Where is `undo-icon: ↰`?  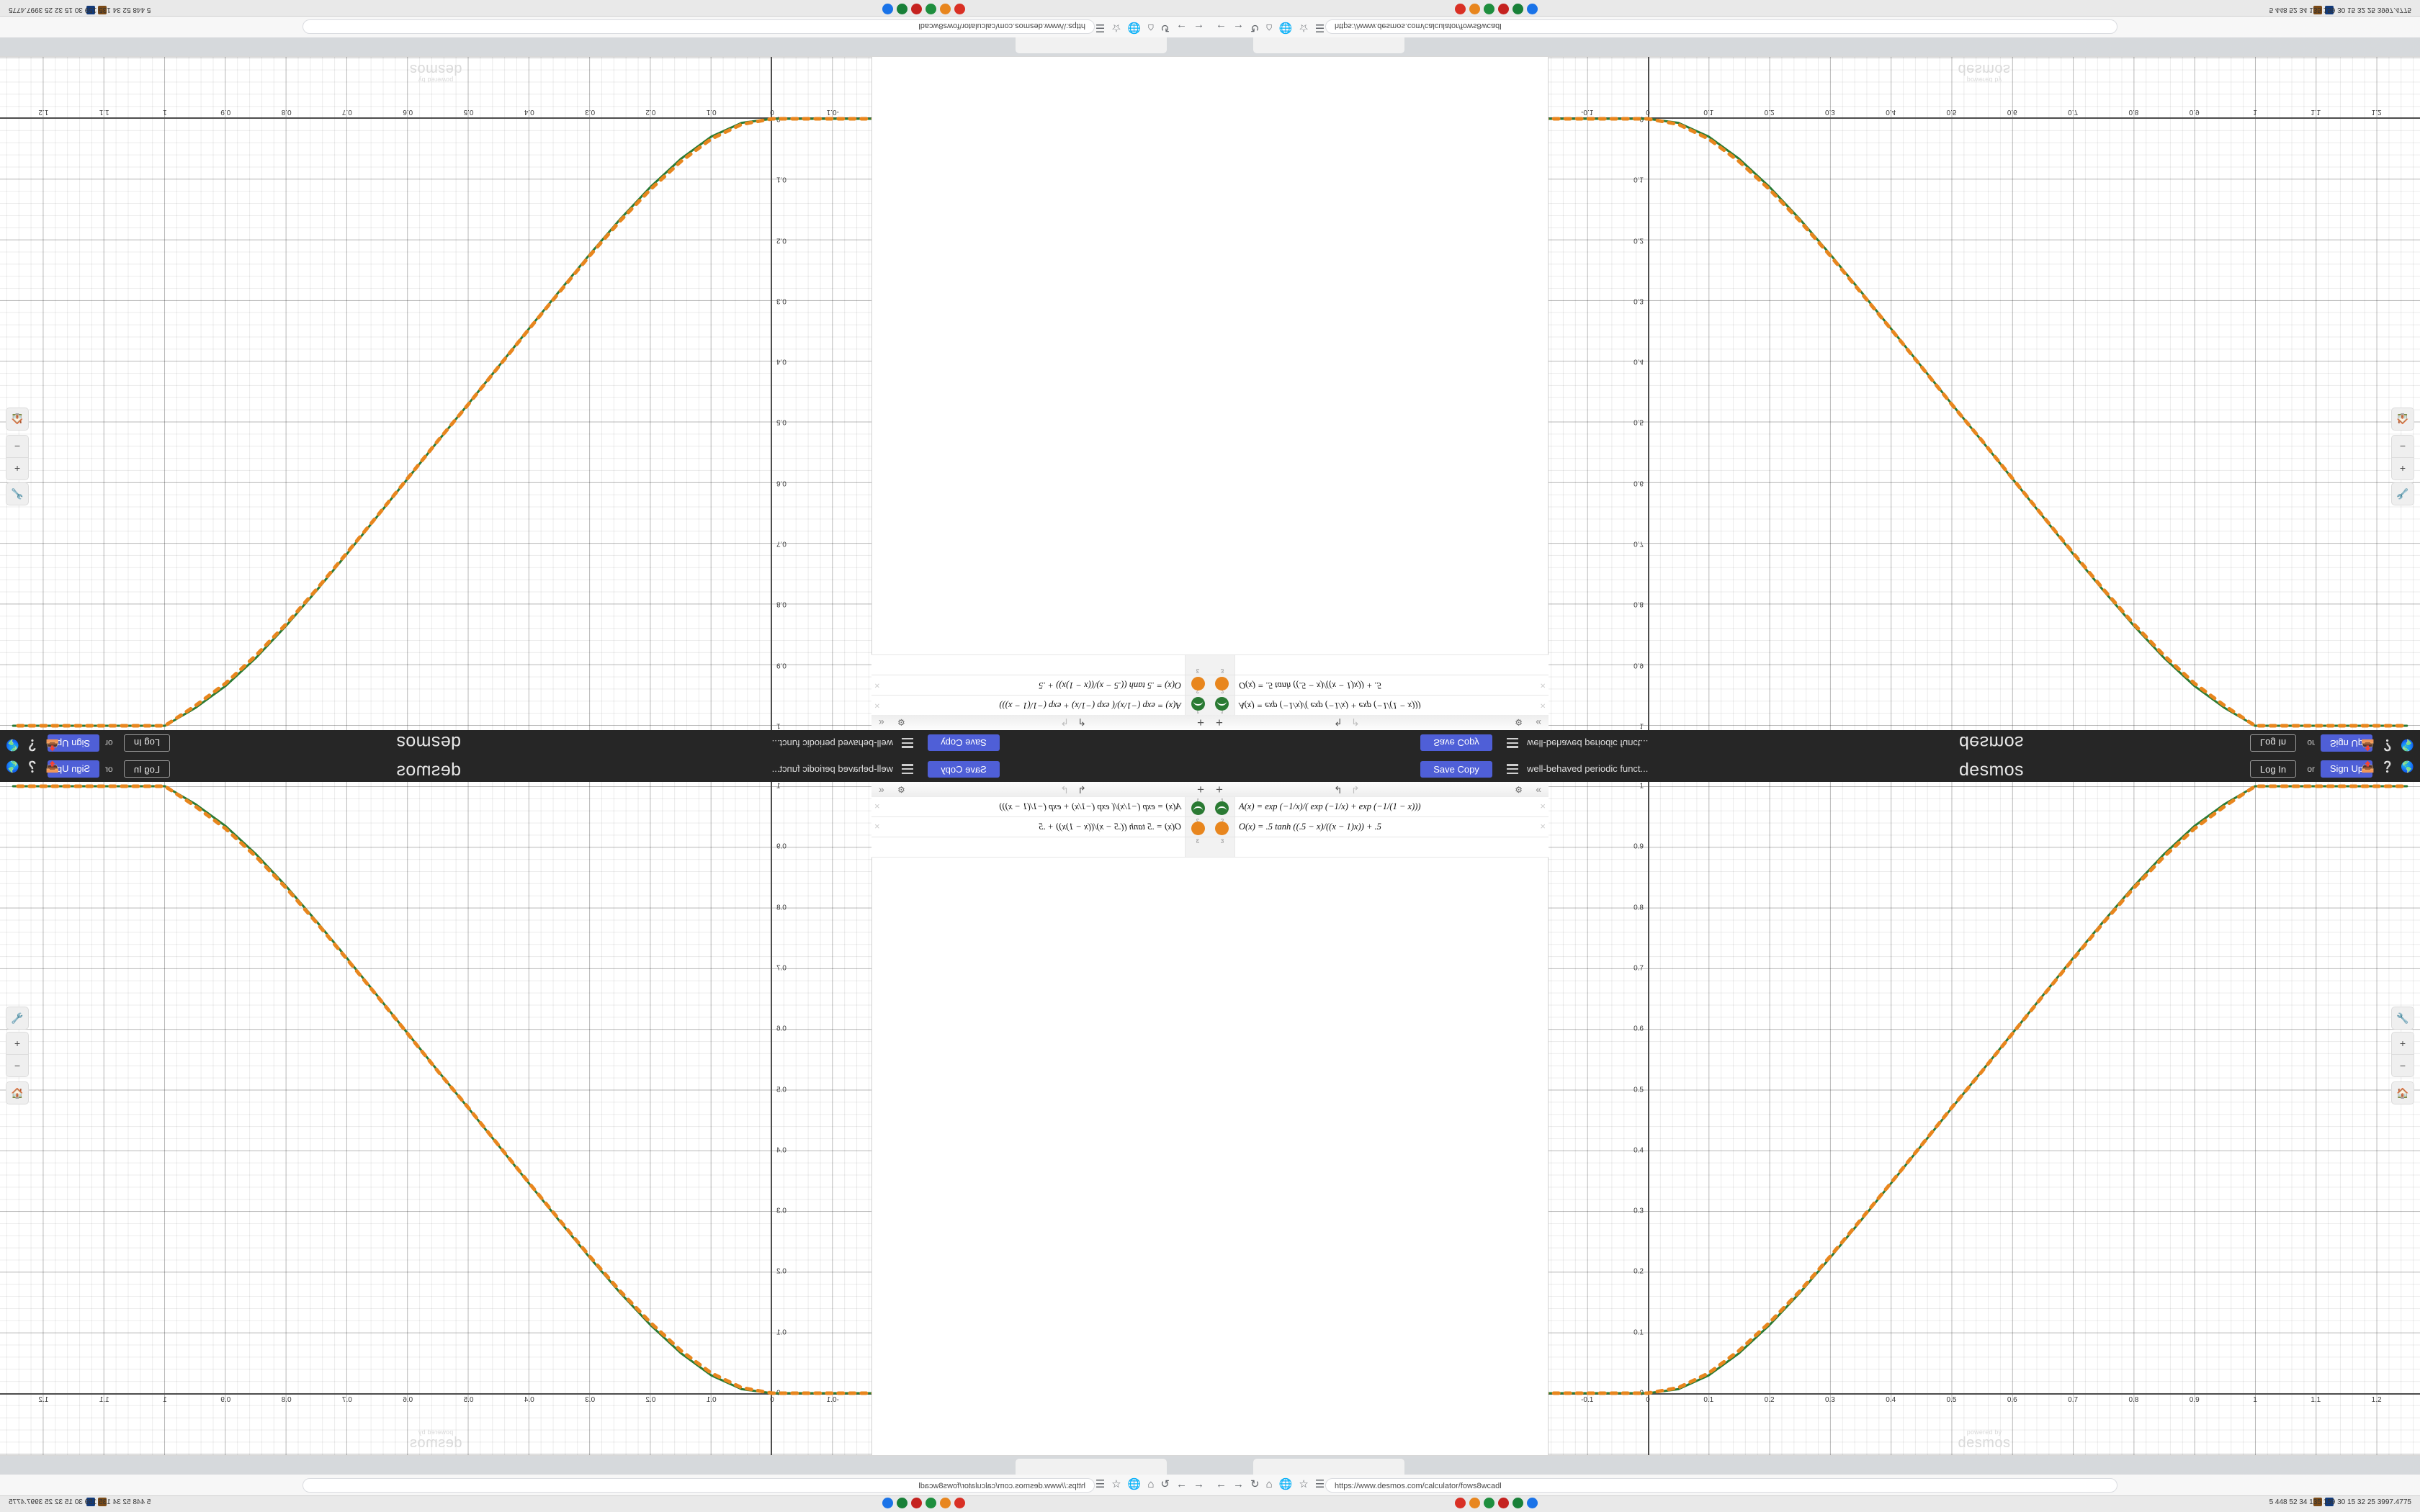 undo-icon: ↰ is located at coordinates (1338, 722).